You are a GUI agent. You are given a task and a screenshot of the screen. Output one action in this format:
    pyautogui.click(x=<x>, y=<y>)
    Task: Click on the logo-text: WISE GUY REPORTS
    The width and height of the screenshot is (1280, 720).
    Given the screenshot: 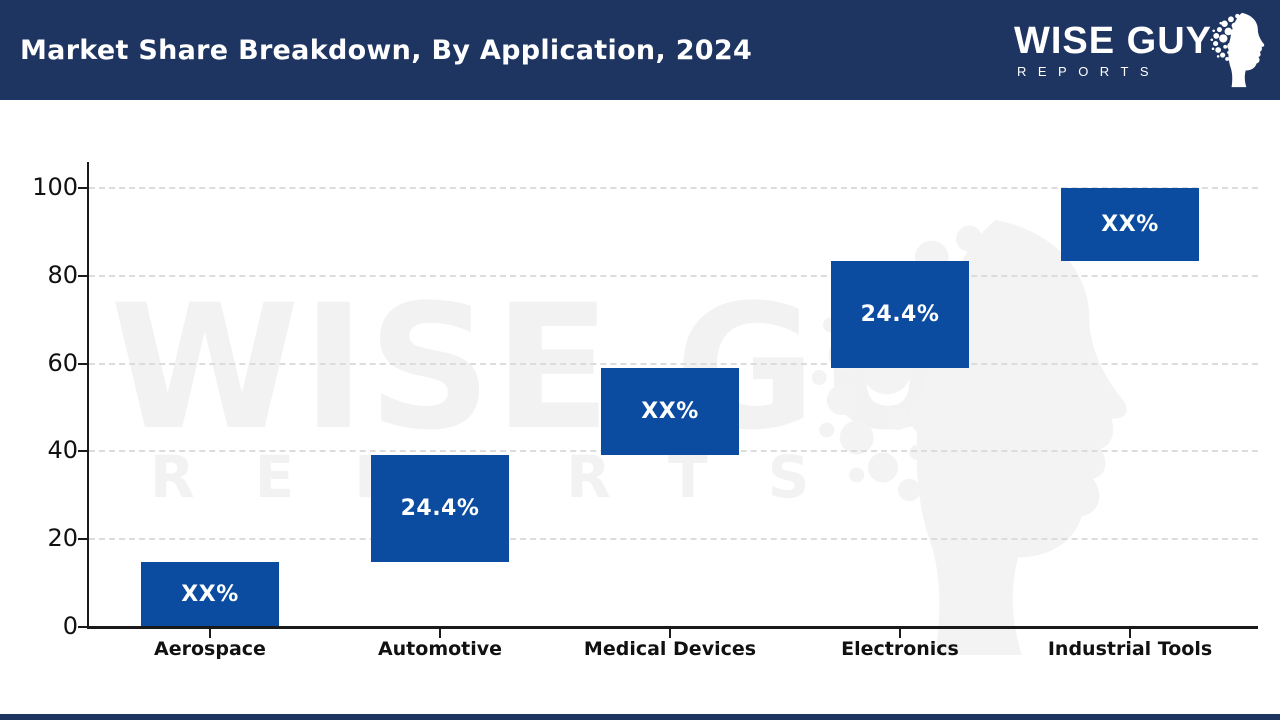 What is the action you would take?
    pyautogui.click(x=1113, y=50)
    